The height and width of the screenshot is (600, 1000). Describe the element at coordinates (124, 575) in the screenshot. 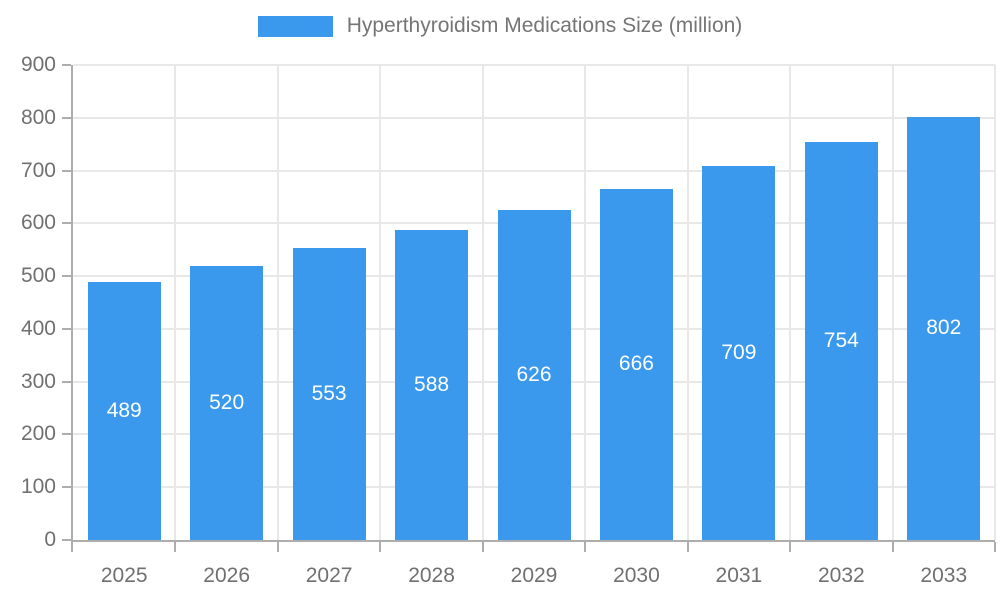

I see `x-tick-label: 2025` at that location.